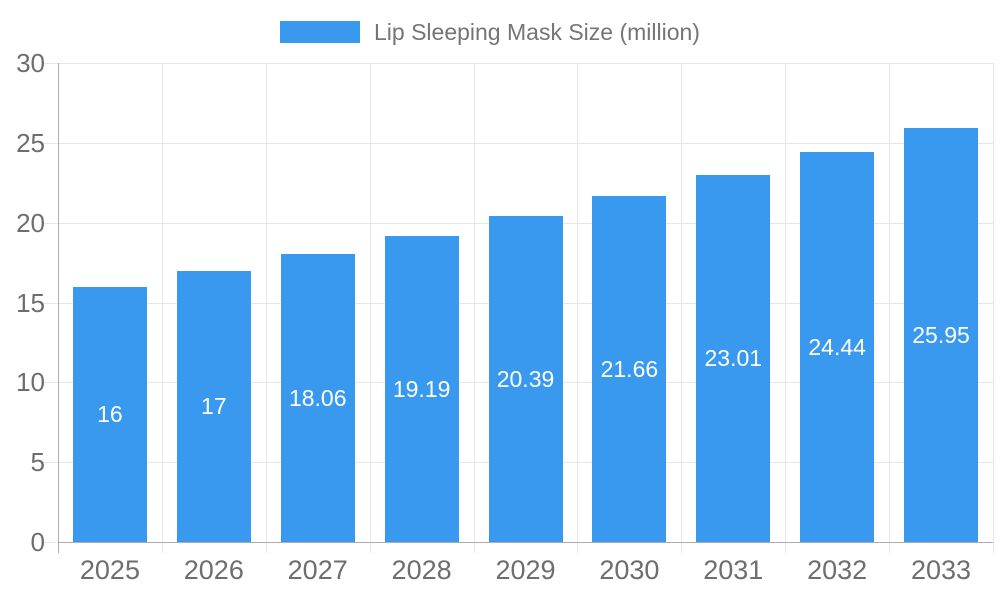 The height and width of the screenshot is (600, 1000). I want to click on bar-2025, so click(109, 414).